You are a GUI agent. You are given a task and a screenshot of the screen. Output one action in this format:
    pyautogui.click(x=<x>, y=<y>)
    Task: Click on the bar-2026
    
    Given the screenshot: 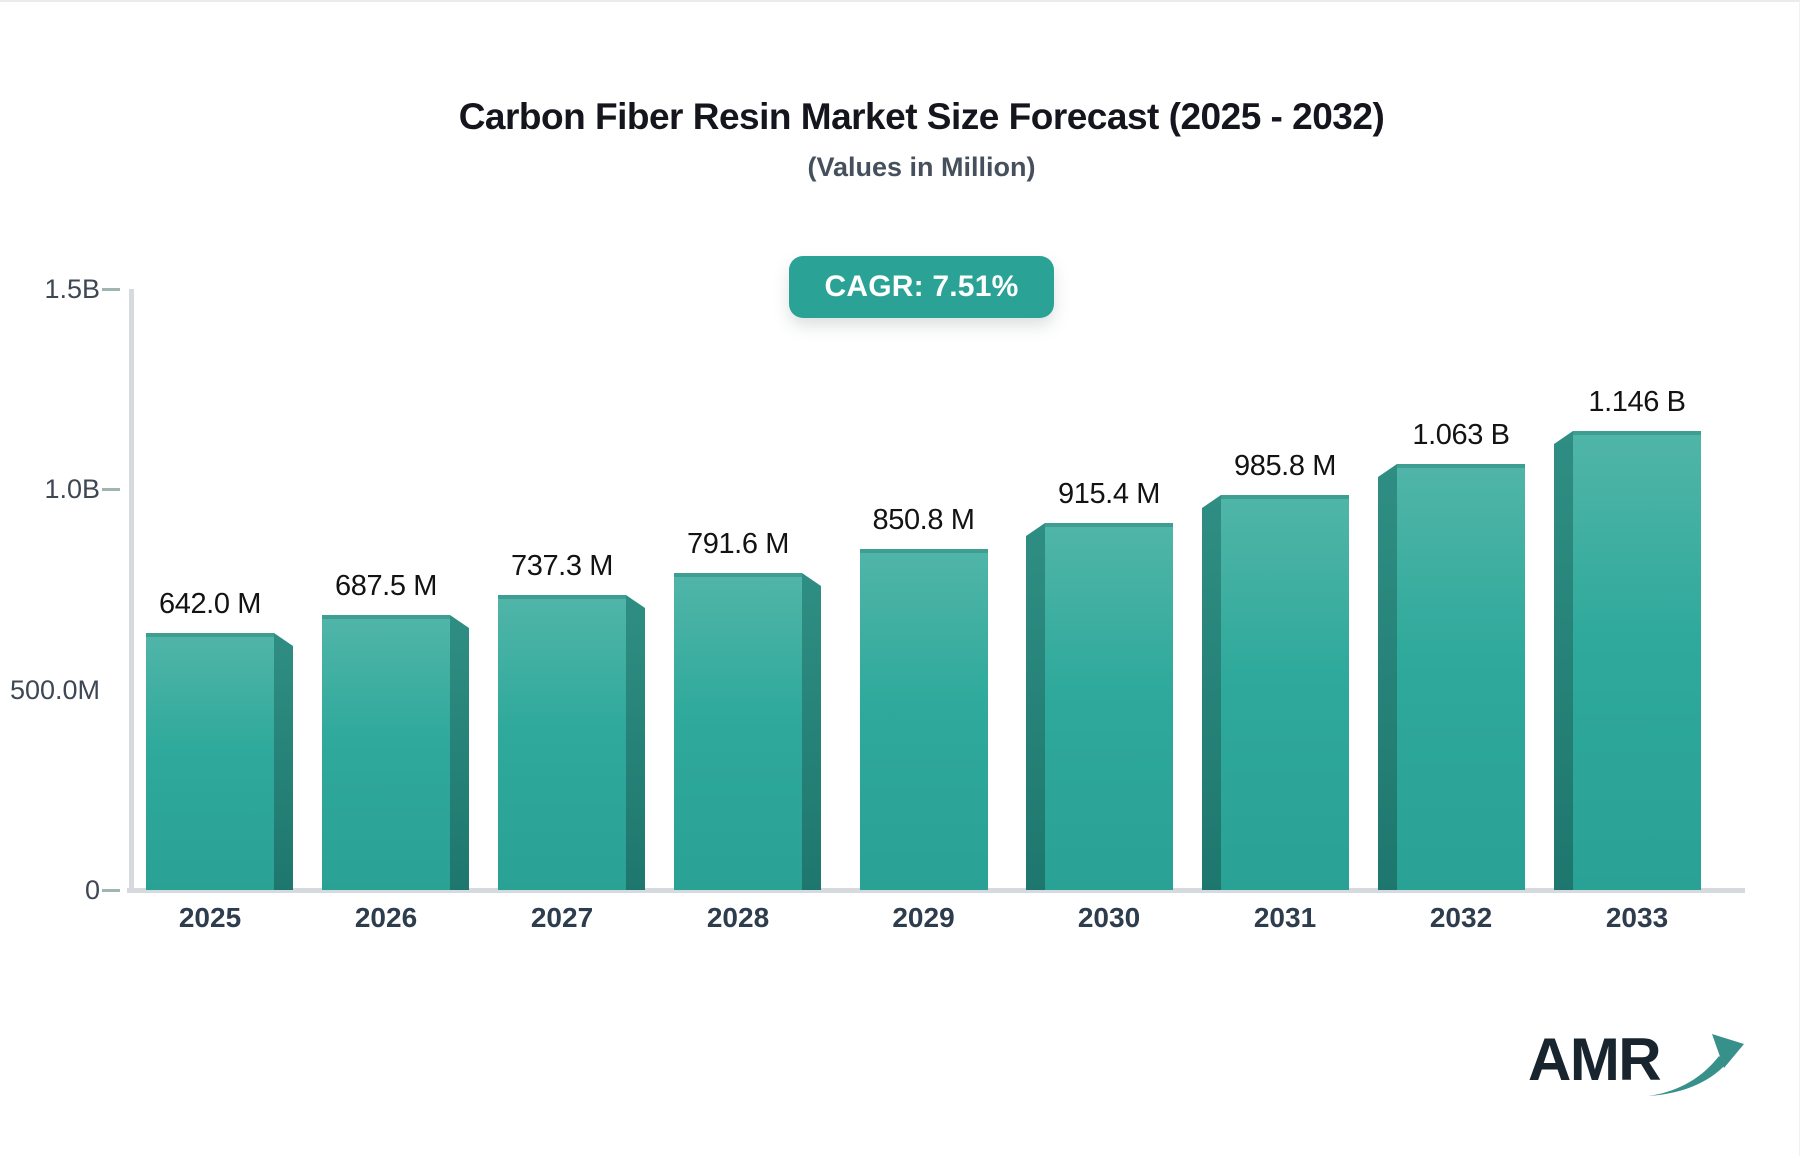 What is the action you would take?
    pyautogui.click(x=395, y=752)
    